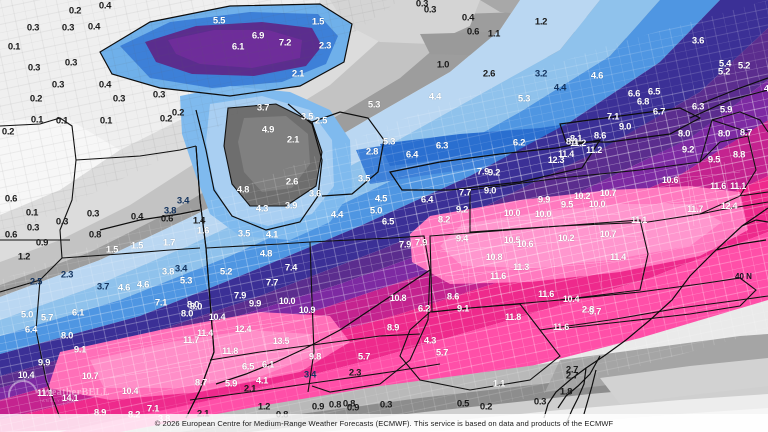  I want to click on snowfall-value-label: 4.5, so click(381, 199).